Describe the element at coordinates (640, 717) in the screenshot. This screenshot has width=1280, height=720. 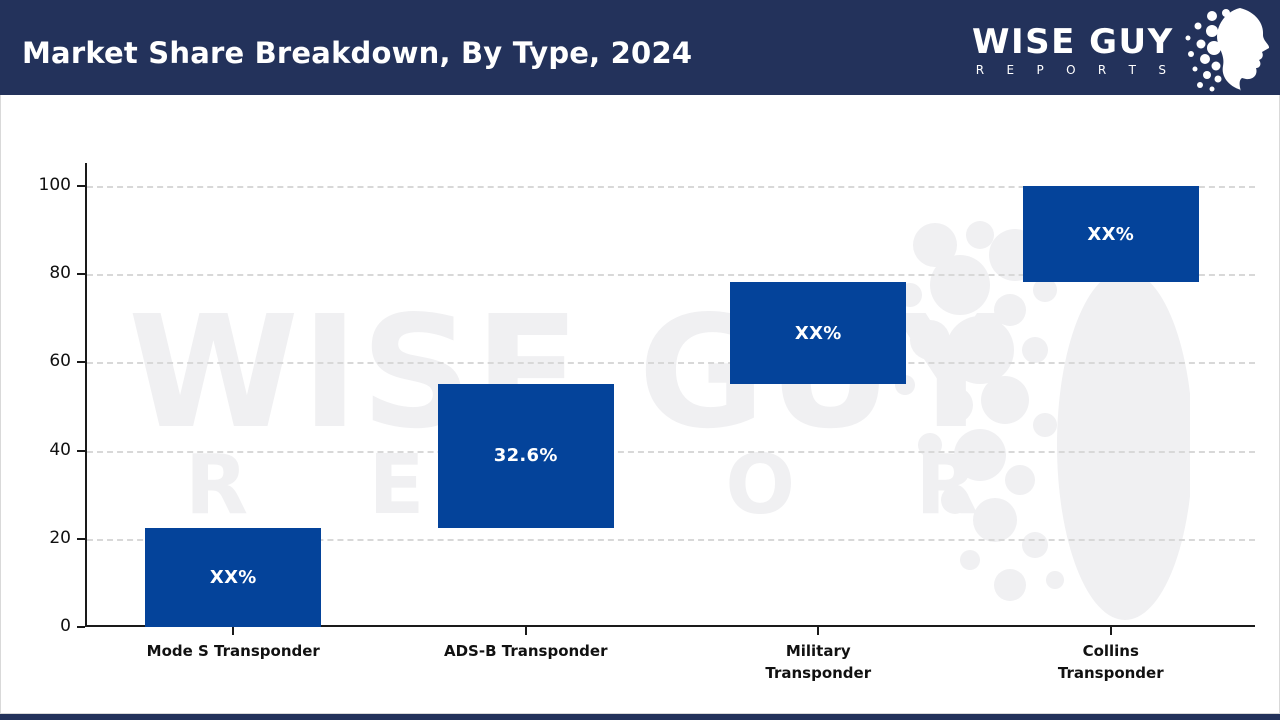
I see `footer-strip` at that location.